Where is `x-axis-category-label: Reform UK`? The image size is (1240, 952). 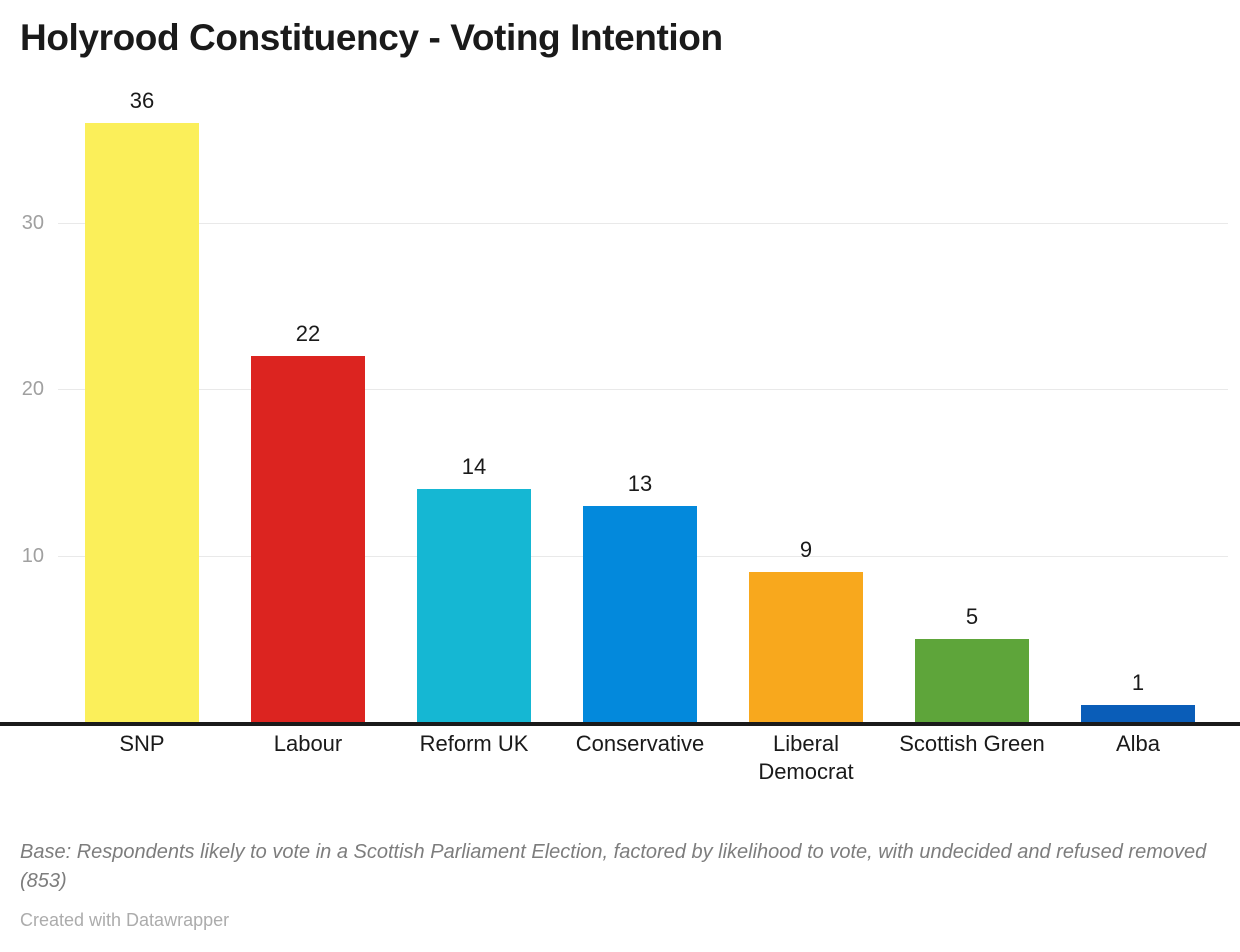
x-axis-category-label: Reform UK is located at coordinates (474, 743).